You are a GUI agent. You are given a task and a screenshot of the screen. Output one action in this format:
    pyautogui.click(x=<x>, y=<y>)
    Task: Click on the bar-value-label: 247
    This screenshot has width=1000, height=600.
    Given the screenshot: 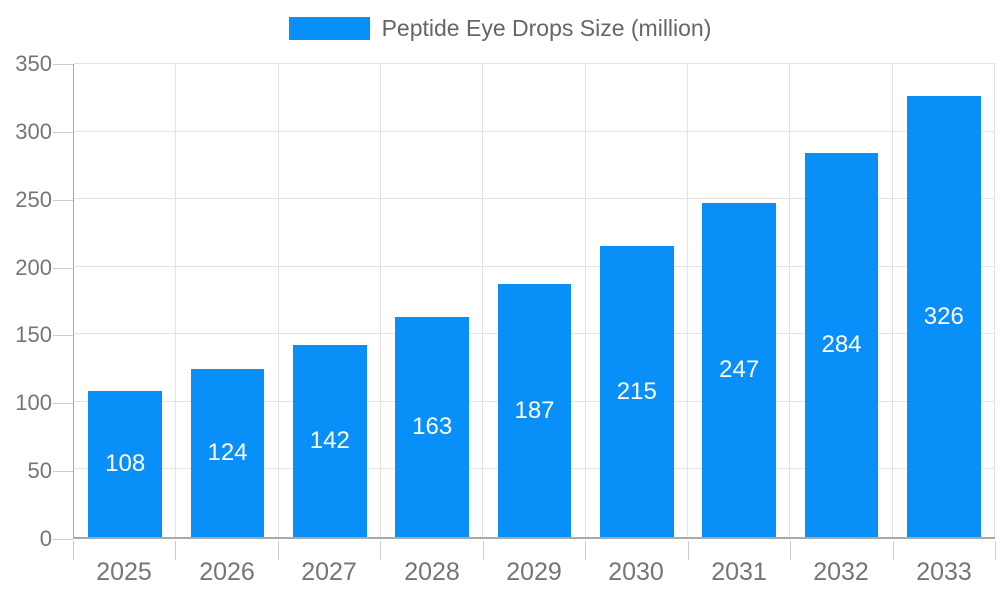 What is the action you would take?
    pyautogui.click(x=739, y=370)
    